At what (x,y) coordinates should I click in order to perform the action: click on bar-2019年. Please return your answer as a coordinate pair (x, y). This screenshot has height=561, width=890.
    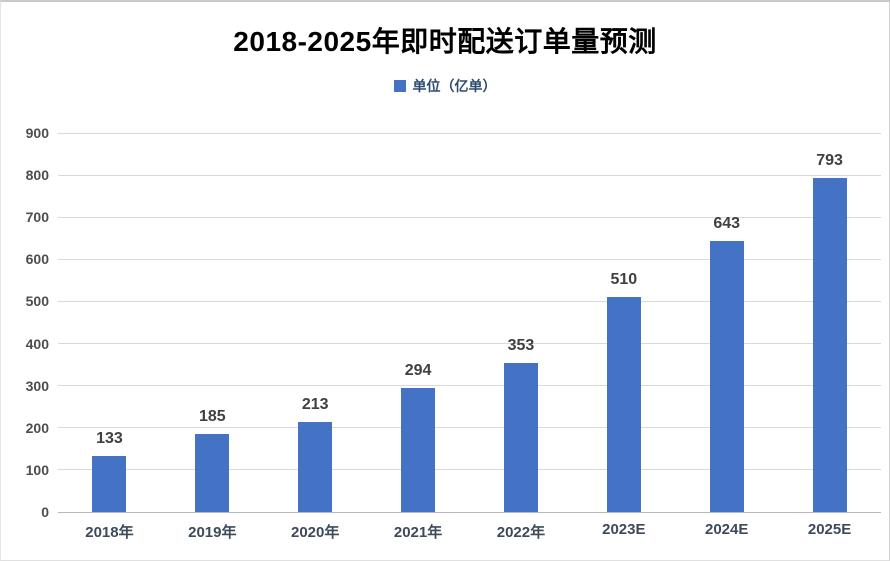
    Looking at the image, I should click on (212, 473).